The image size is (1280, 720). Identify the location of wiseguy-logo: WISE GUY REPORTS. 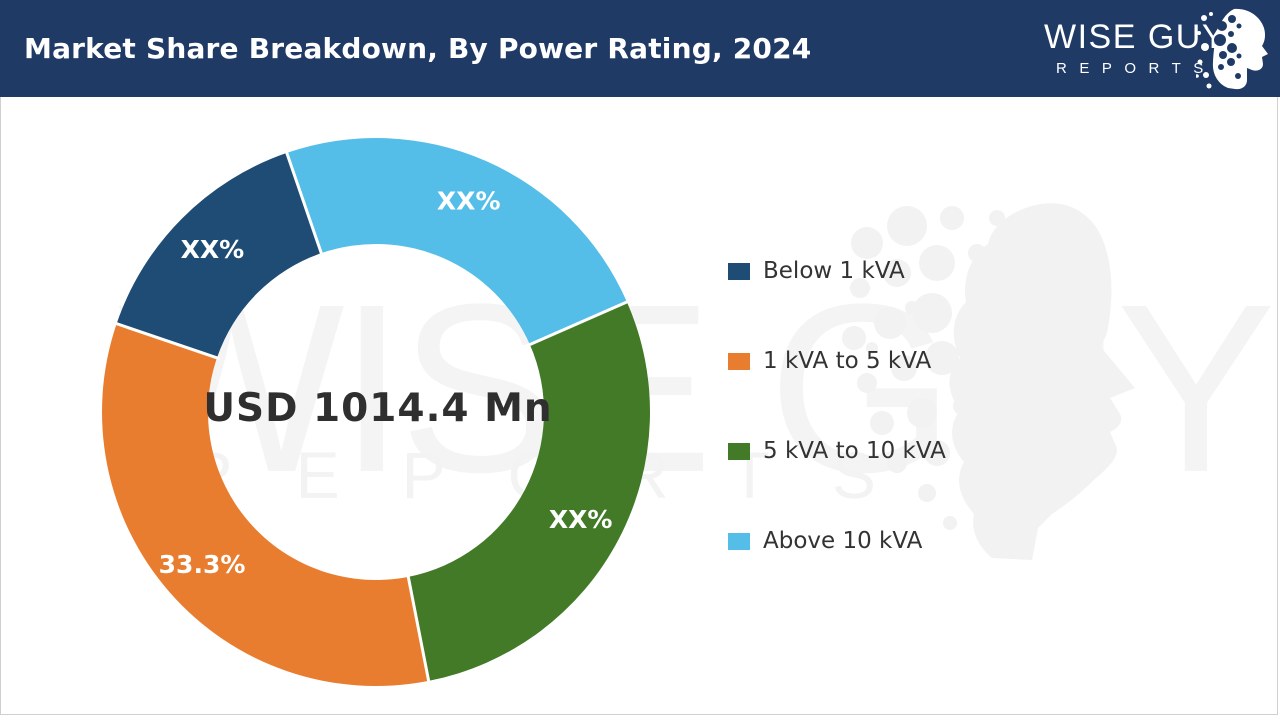
(1154, 49).